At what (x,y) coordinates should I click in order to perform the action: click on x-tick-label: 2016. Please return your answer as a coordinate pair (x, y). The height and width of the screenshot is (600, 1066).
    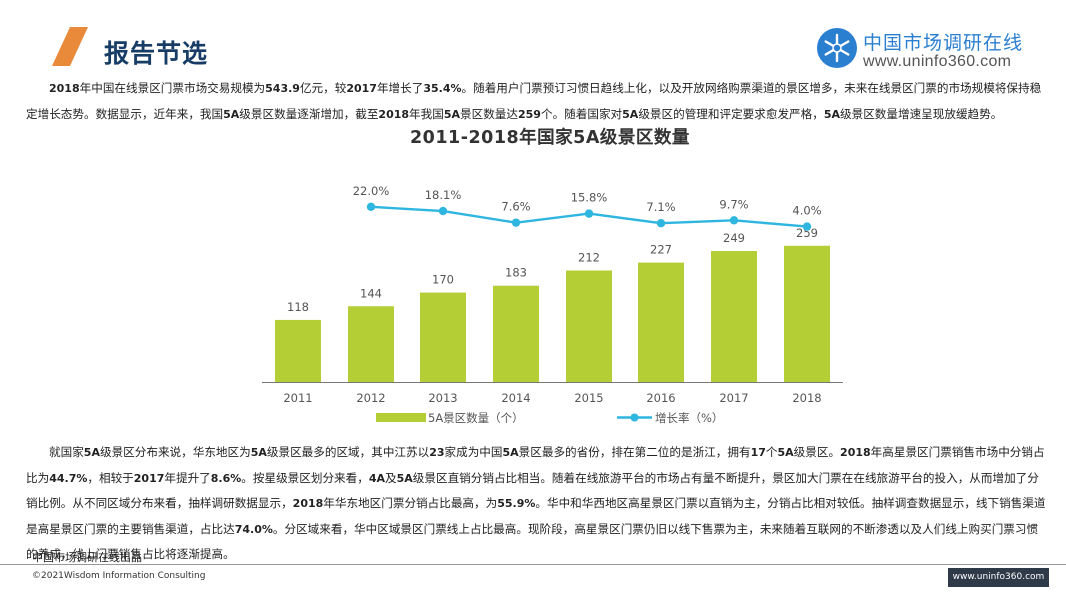
    Looking at the image, I should click on (660, 398).